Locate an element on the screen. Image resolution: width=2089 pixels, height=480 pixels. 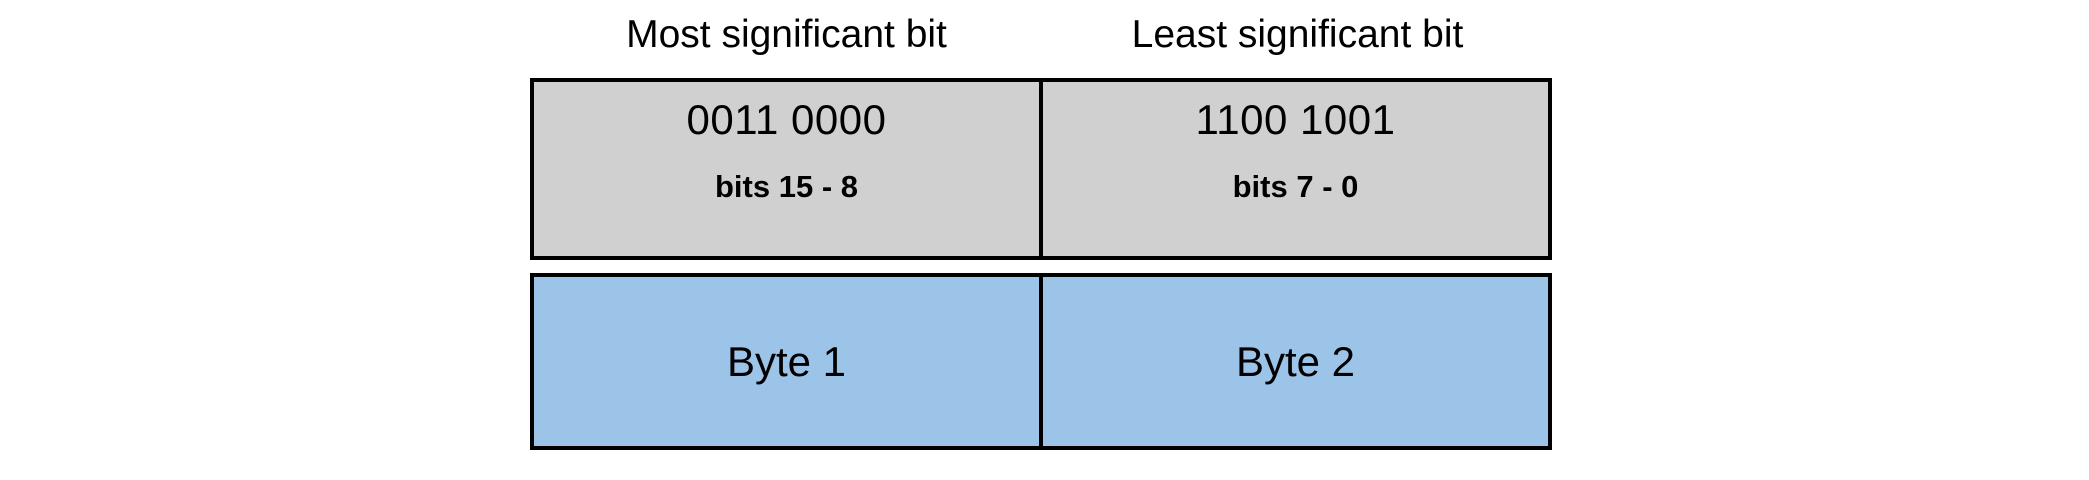
byte-cell-2: Byte 2 is located at coordinates (1293, 361).